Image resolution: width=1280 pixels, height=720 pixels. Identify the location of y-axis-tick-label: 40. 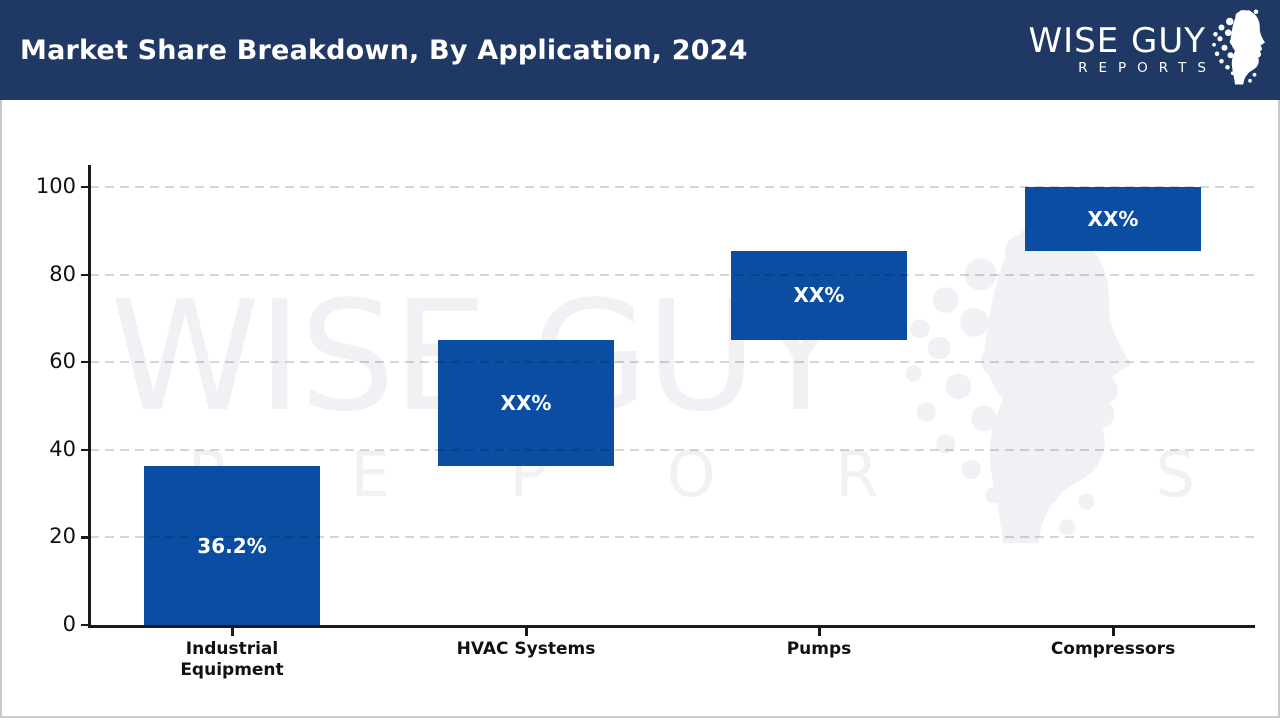
(62, 448).